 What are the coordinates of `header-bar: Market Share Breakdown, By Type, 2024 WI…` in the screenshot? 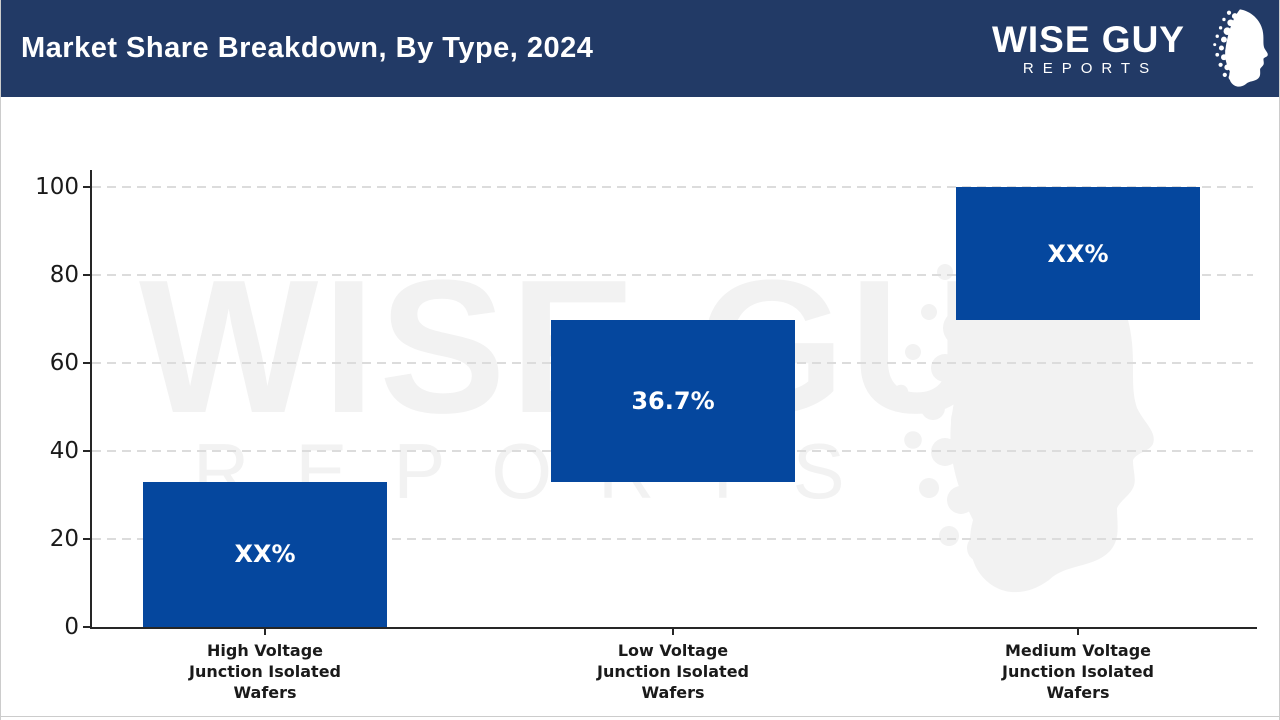 It's located at (640, 48).